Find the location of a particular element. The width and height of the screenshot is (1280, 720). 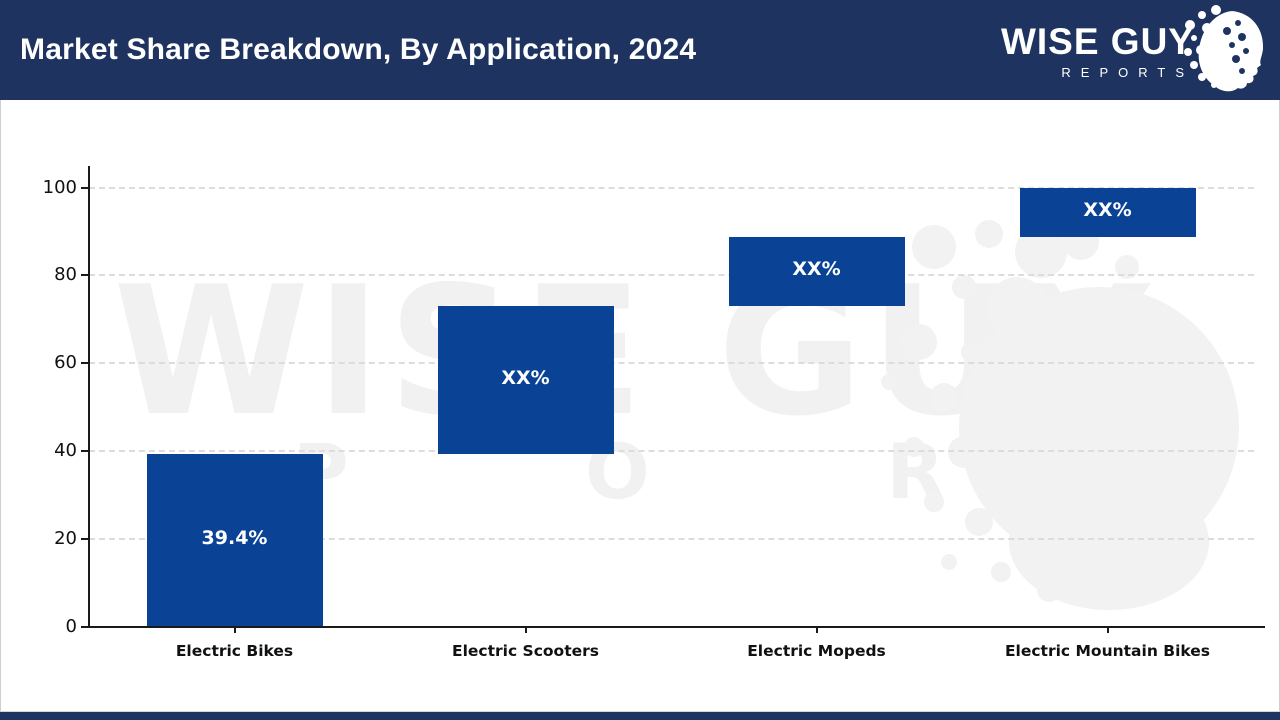

x-category-label: Electric Mountain Bikes is located at coordinates (1107, 651).